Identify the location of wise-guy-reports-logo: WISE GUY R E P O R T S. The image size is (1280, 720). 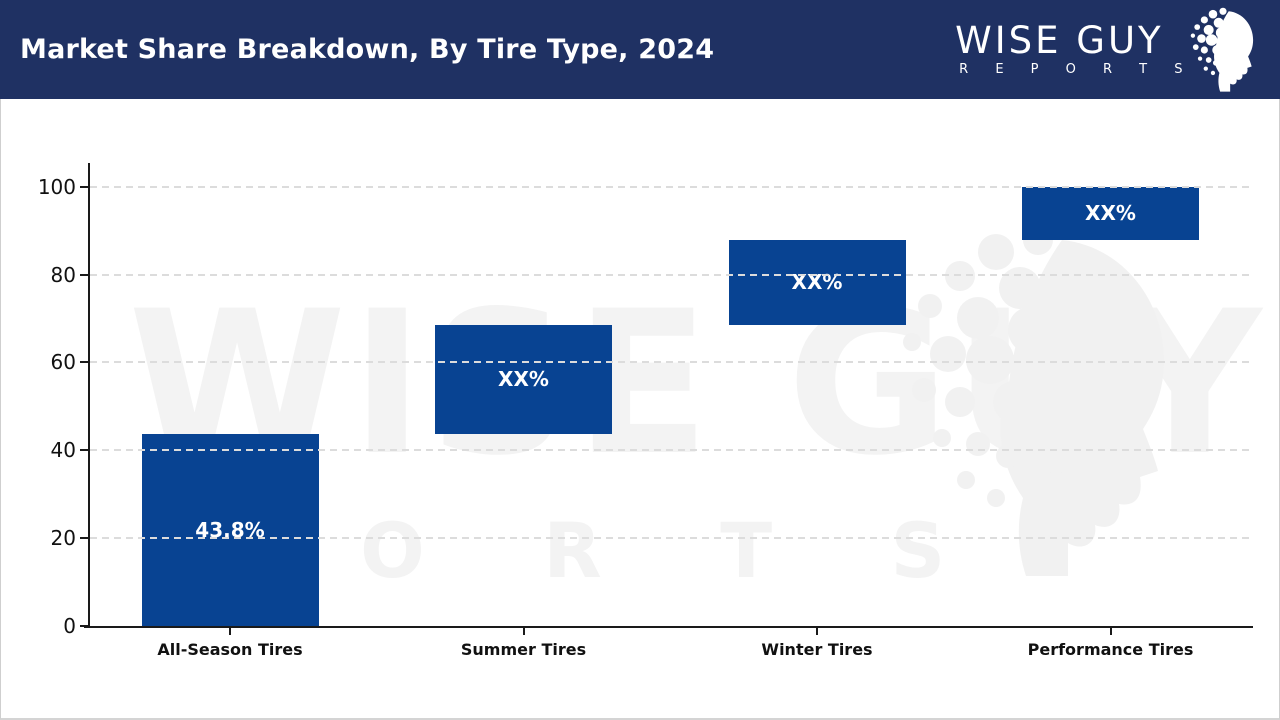
(1110, 50).